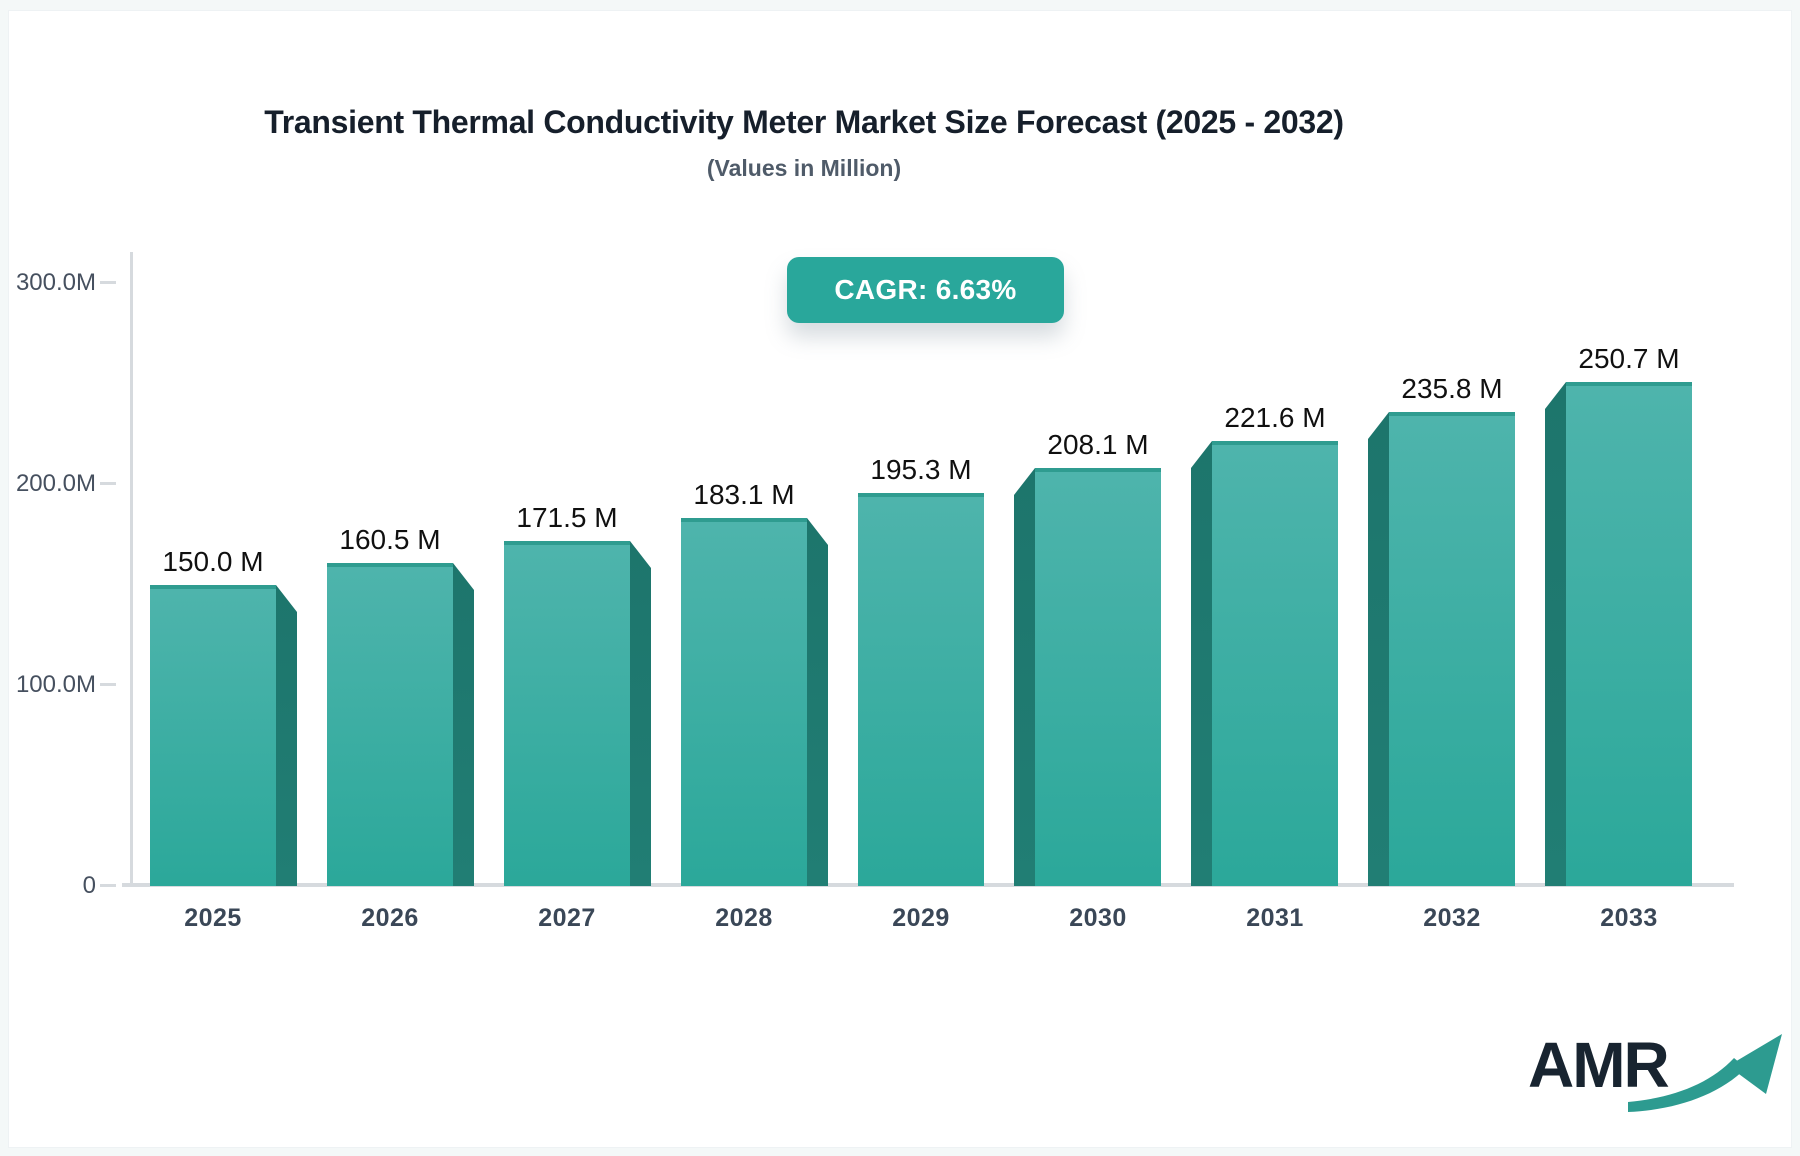 This screenshot has height=1156, width=1800. I want to click on x-axis-label-2033: 2033, so click(1629, 918).